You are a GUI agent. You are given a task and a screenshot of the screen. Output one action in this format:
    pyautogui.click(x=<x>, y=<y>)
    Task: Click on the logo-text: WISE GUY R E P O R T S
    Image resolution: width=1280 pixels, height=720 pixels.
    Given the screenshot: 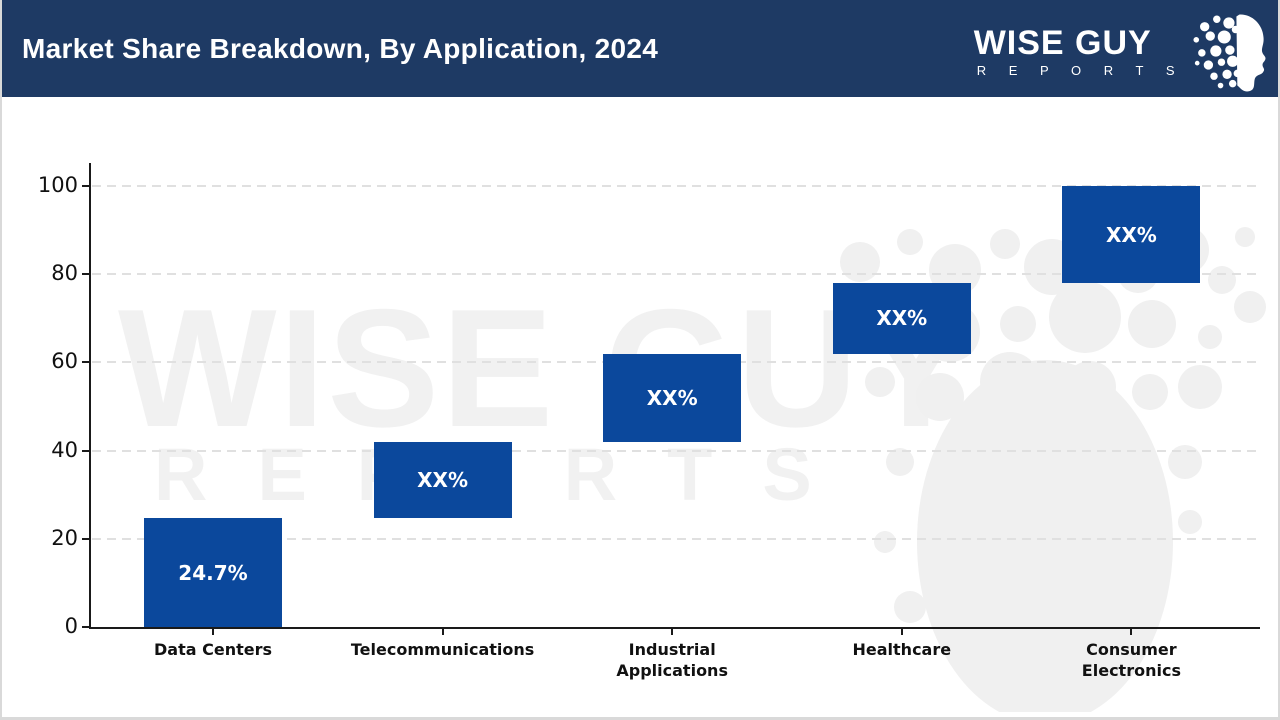 What is the action you would take?
    pyautogui.click(x=1079, y=51)
    